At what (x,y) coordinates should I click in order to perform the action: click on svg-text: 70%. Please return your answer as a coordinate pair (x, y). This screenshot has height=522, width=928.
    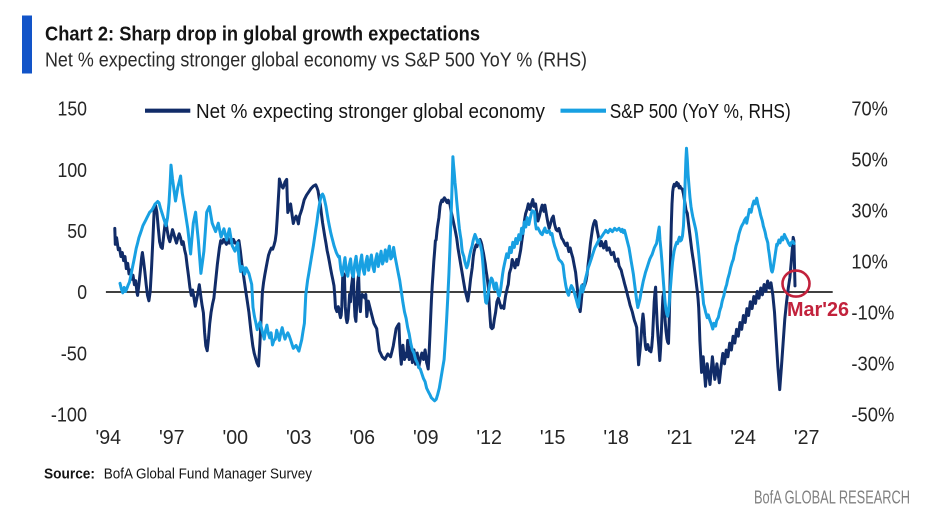
    Looking at the image, I should click on (869, 110).